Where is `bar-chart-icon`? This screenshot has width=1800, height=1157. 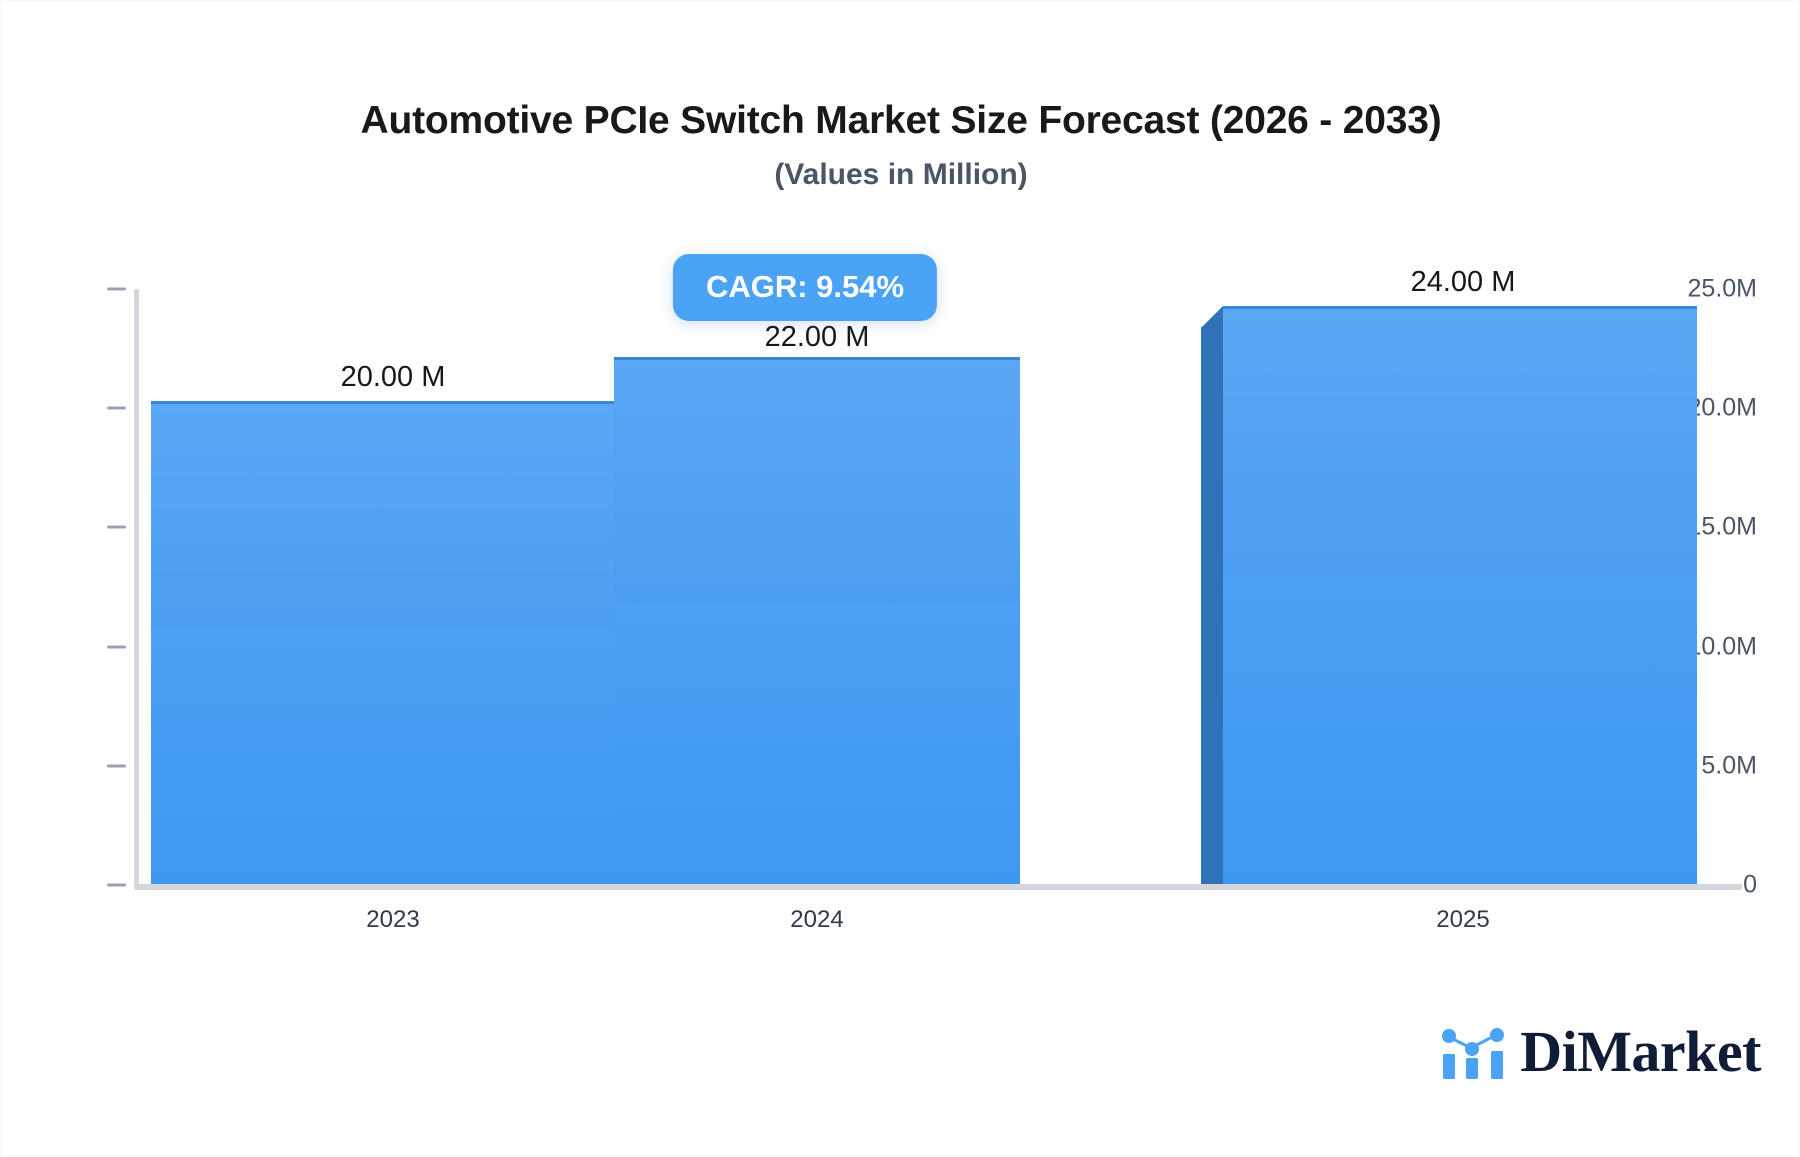 bar-chart-icon is located at coordinates (1473, 1052).